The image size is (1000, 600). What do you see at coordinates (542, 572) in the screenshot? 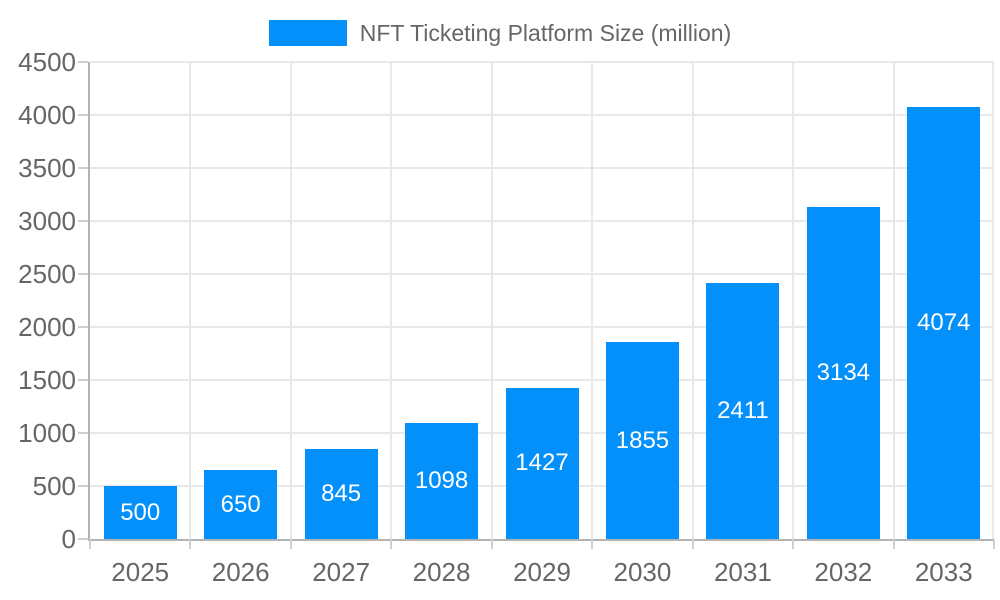
I see `x-axis-label: 2029` at bounding box center [542, 572].